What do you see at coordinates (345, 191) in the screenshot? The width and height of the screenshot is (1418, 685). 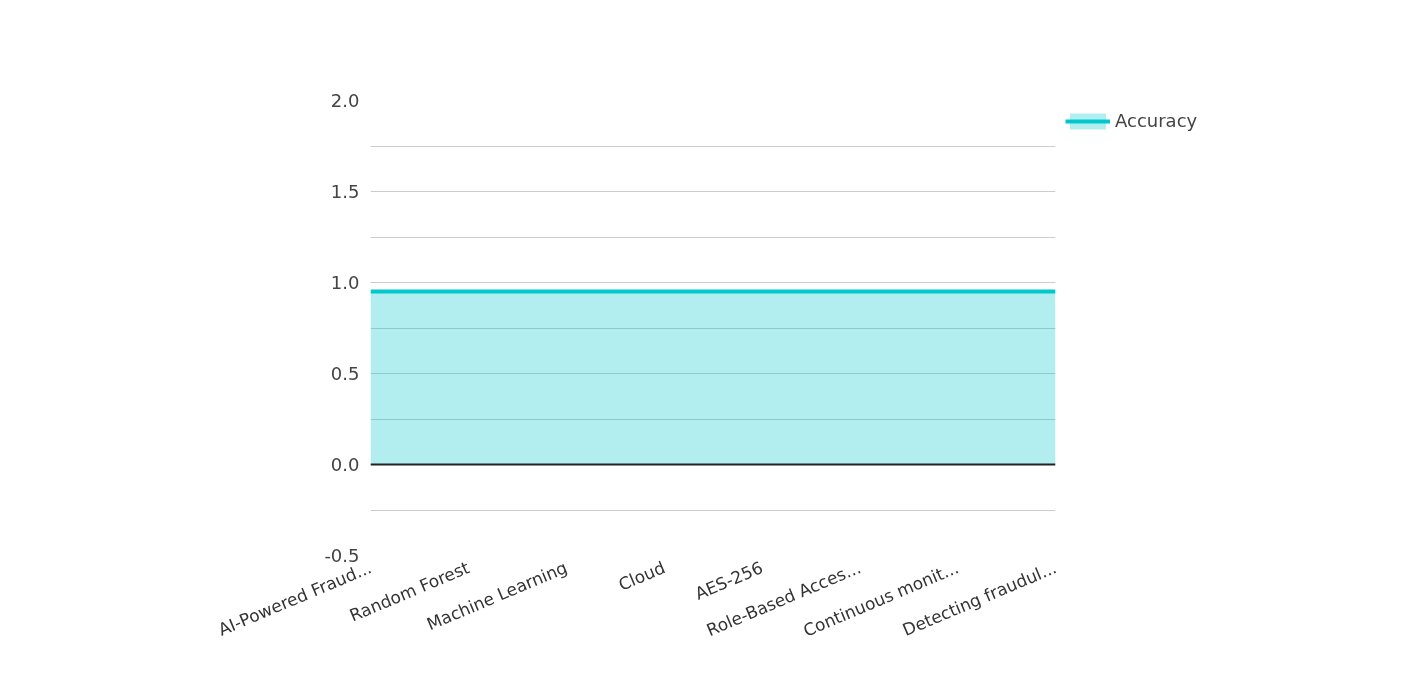 I see `y-tick-label: 1.5` at bounding box center [345, 191].